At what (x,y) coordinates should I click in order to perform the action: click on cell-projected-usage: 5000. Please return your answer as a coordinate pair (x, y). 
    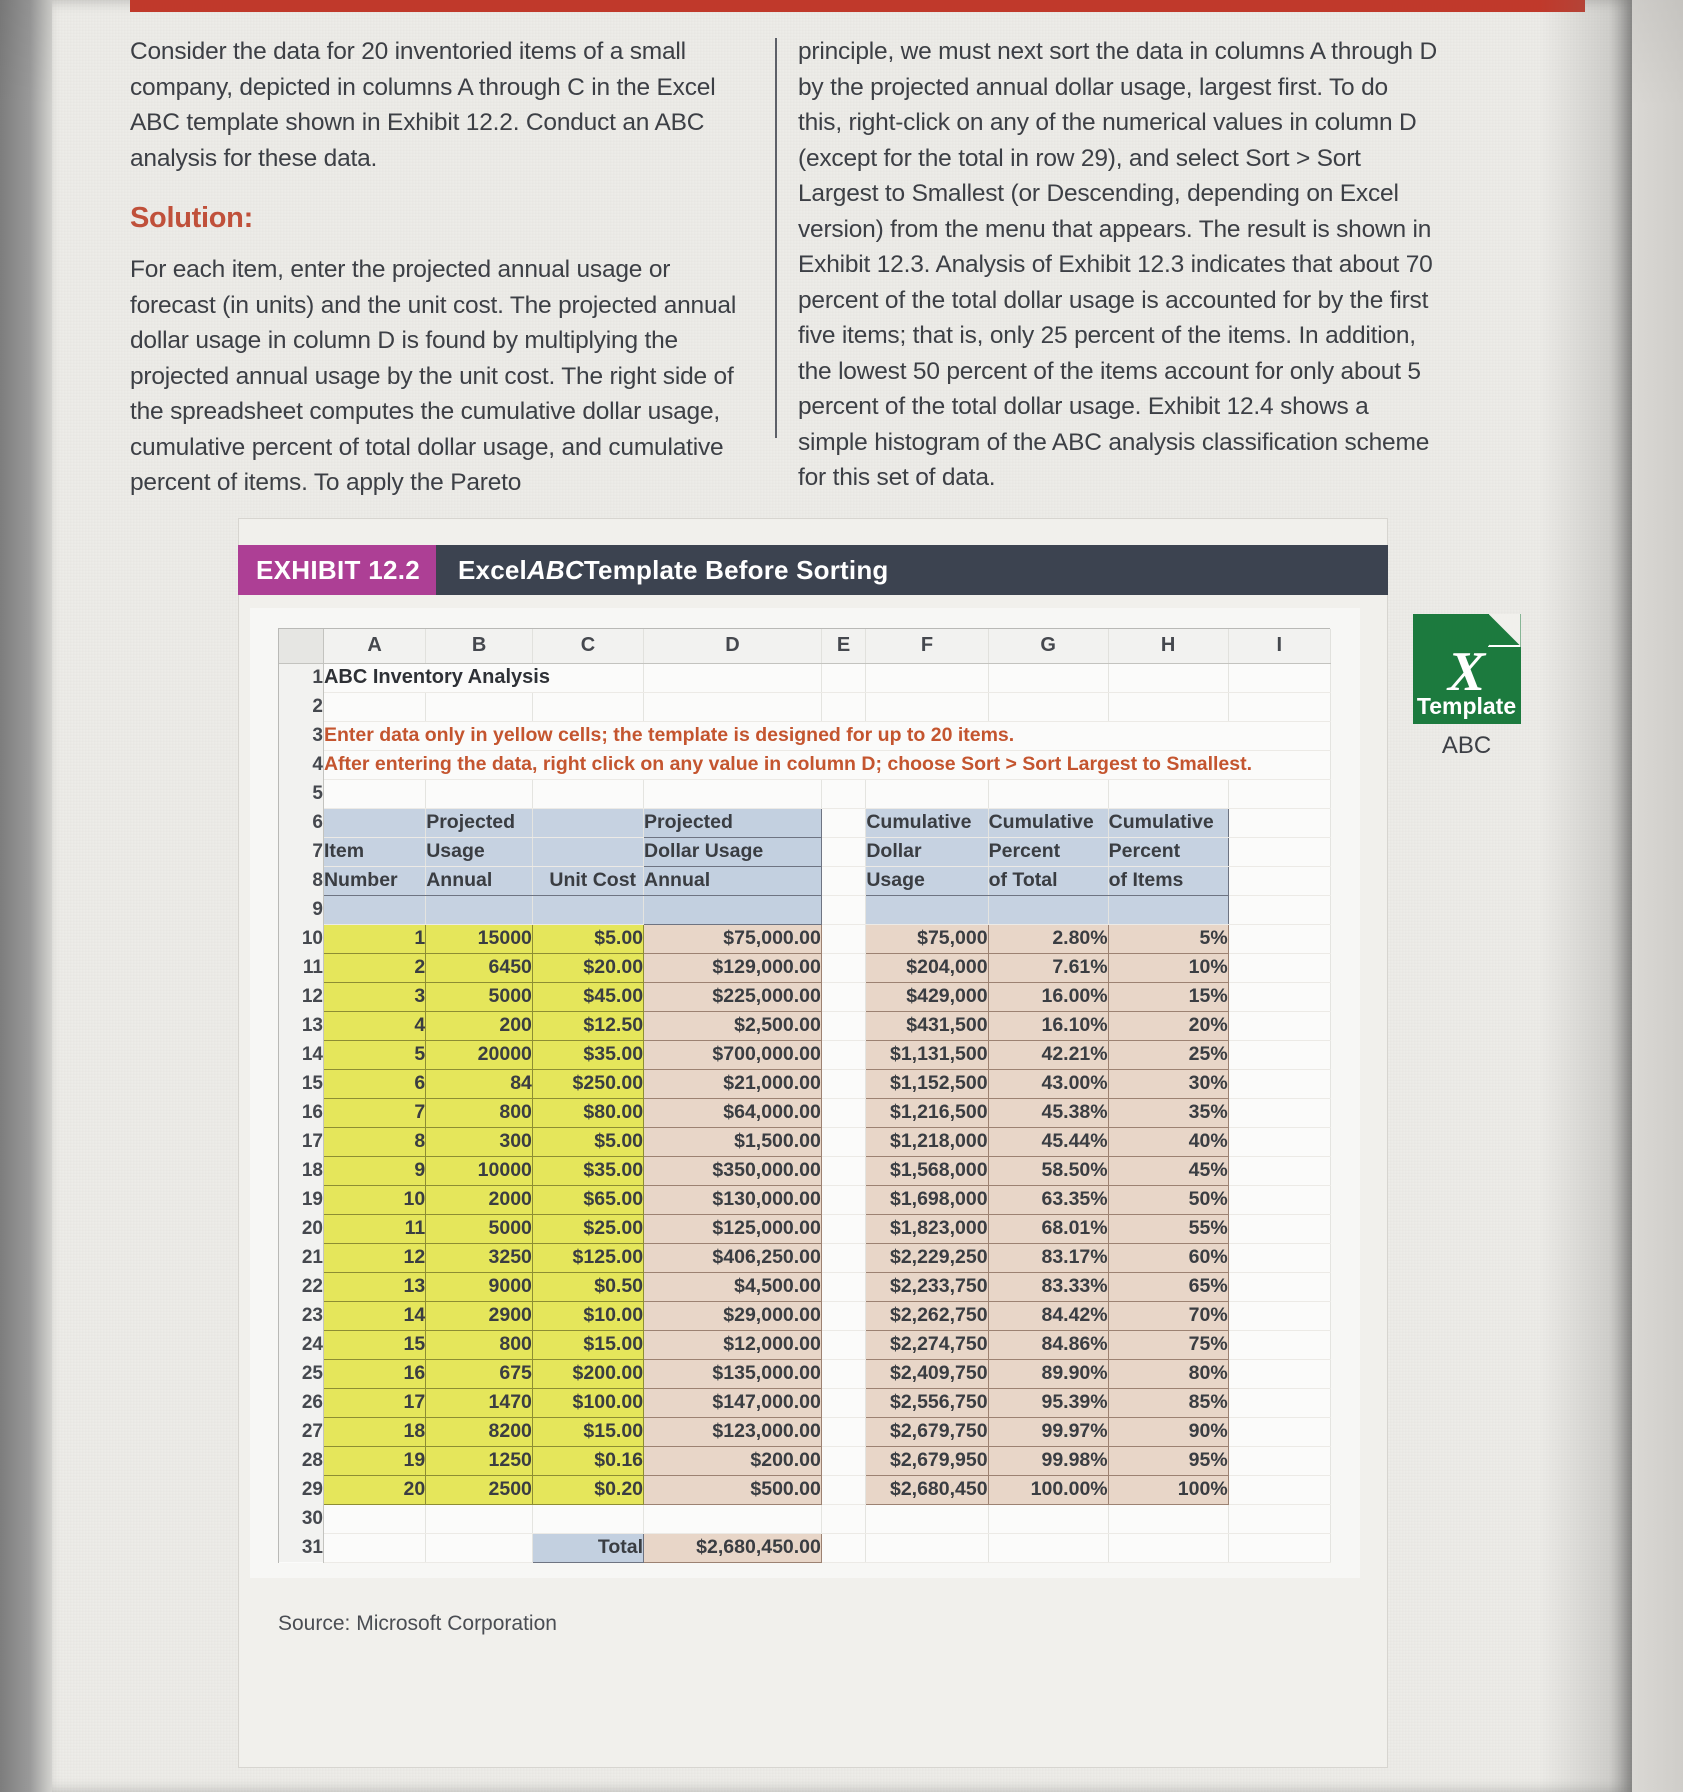
    Looking at the image, I should click on (479, 996).